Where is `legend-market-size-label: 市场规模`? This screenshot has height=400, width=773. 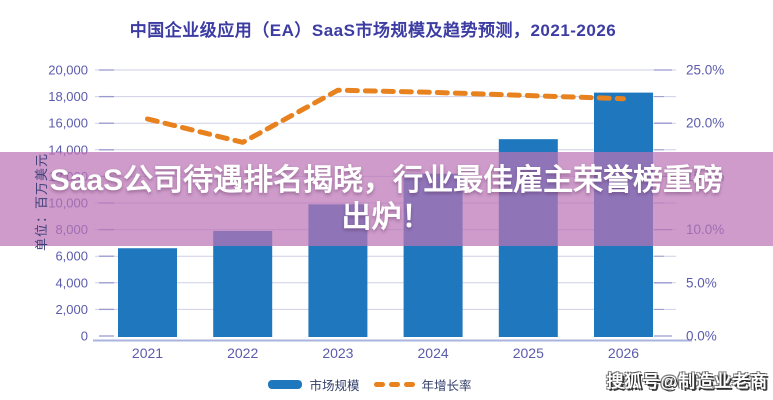 legend-market-size-label: 市场规模 is located at coordinates (334, 385).